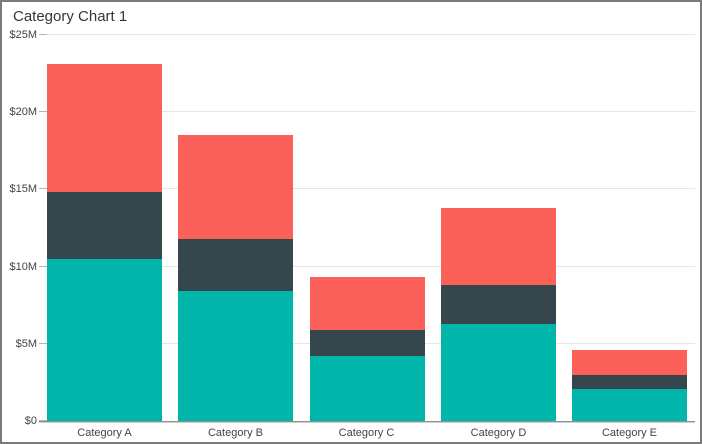  Describe the element at coordinates (629, 433) in the screenshot. I see `x-axis-label: Category E` at that location.